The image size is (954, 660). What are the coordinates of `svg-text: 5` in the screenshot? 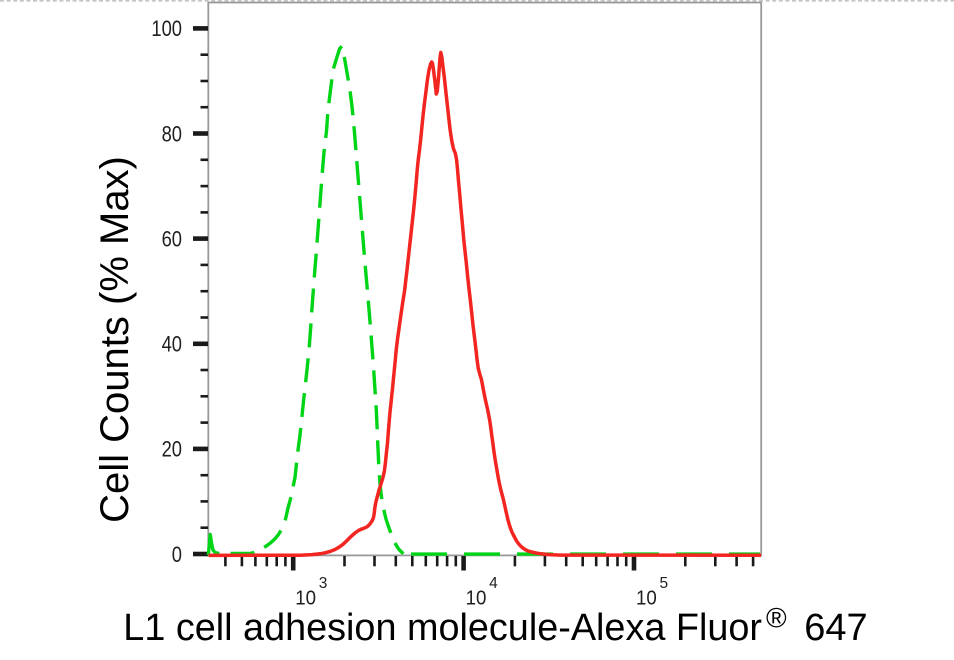 It's located at (664, 583).